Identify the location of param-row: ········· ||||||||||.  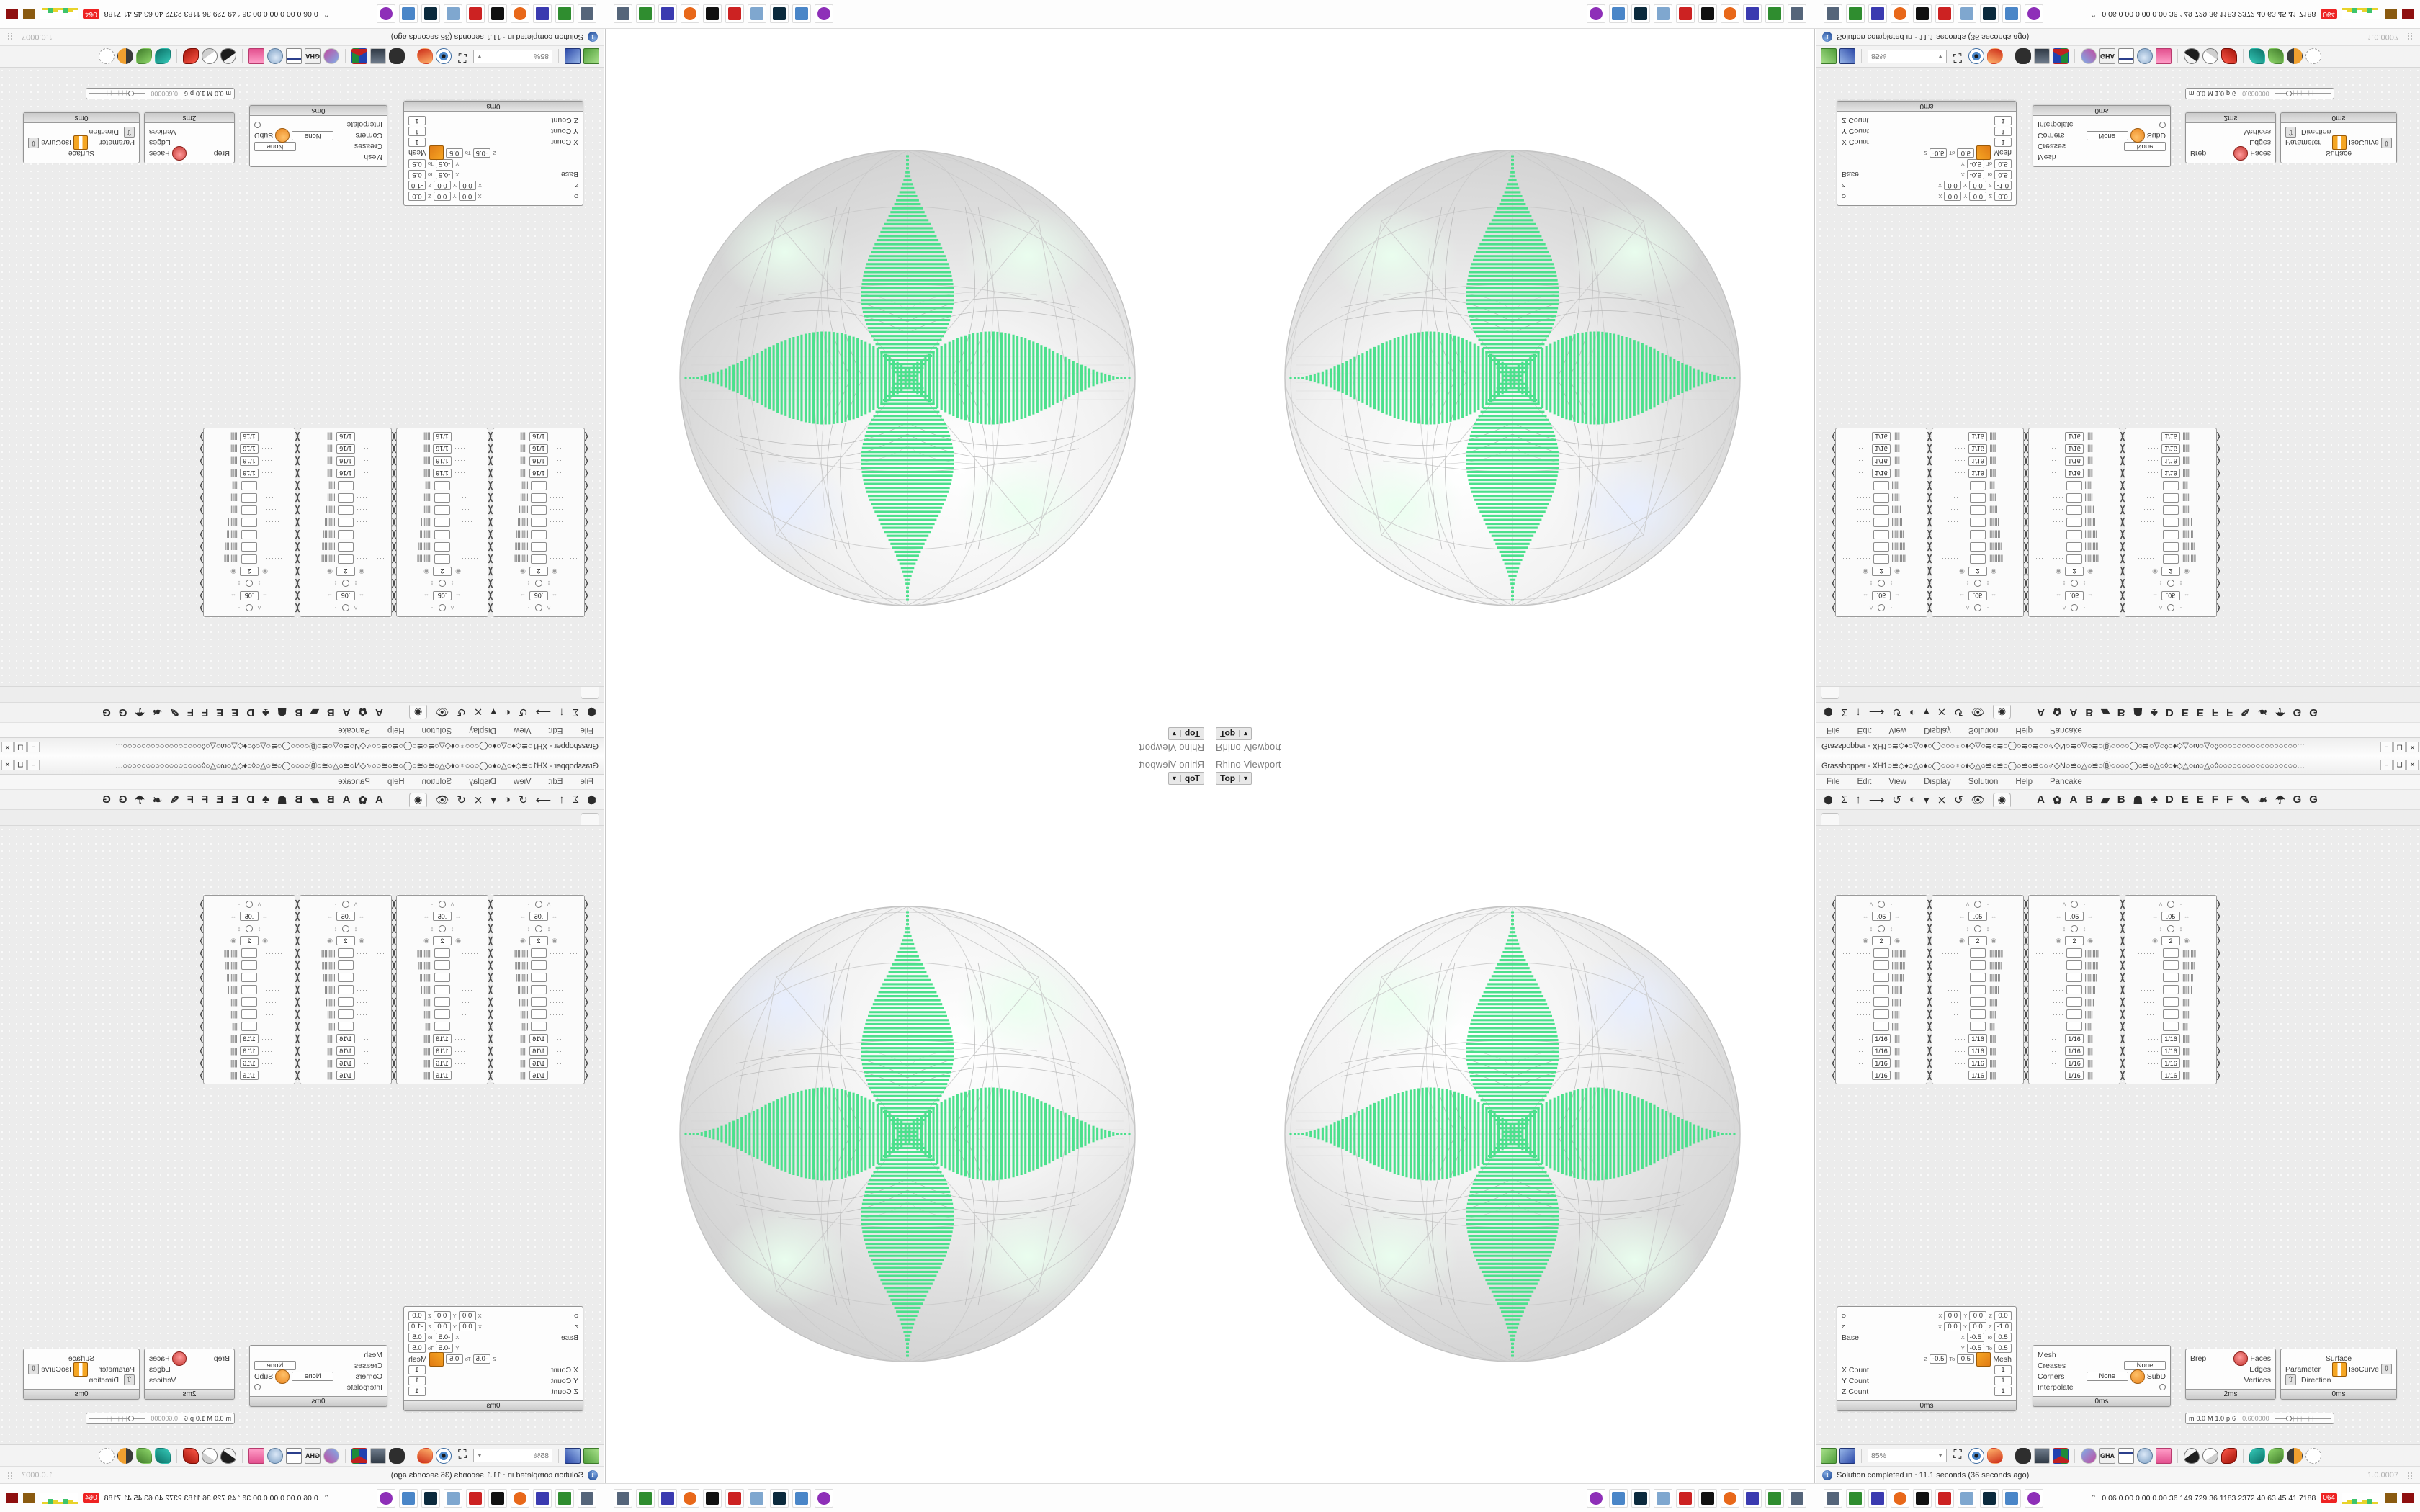
(1881, 965).